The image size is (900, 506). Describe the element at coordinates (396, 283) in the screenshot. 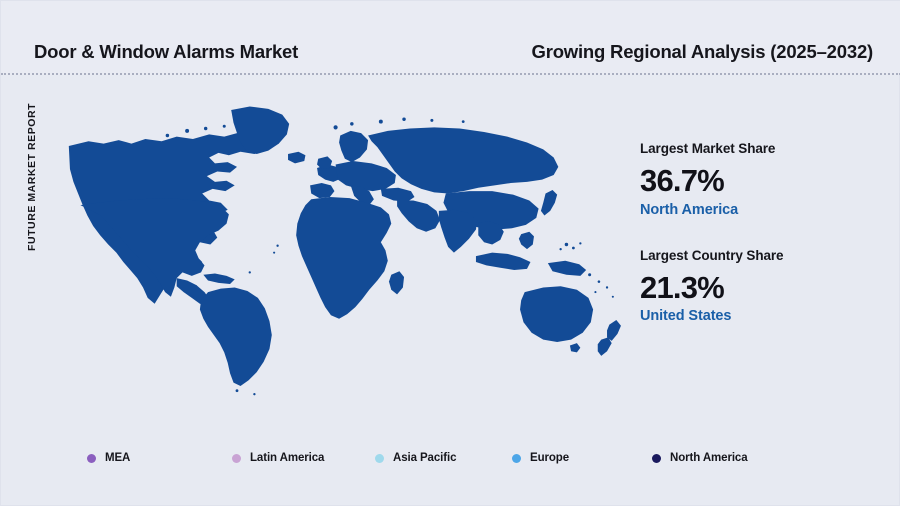

I see `landmass-madagascar` at that location.